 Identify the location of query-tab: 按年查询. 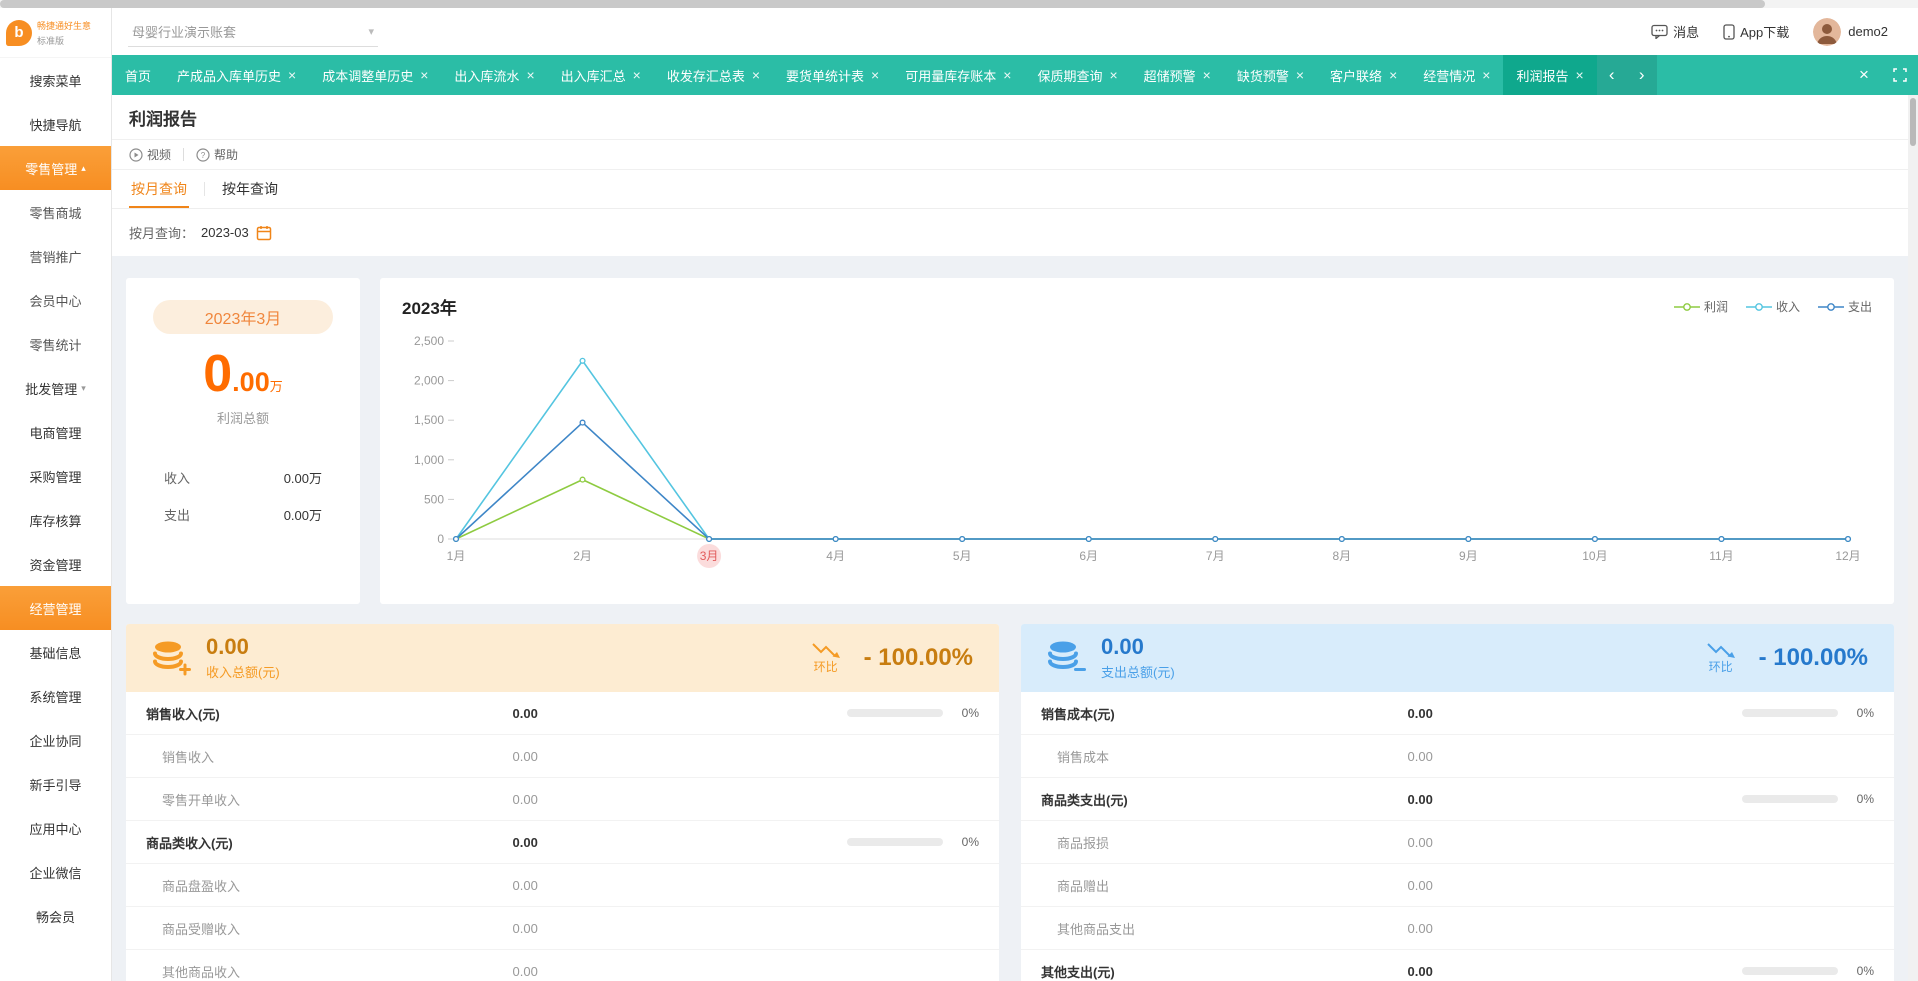
(250, 189).